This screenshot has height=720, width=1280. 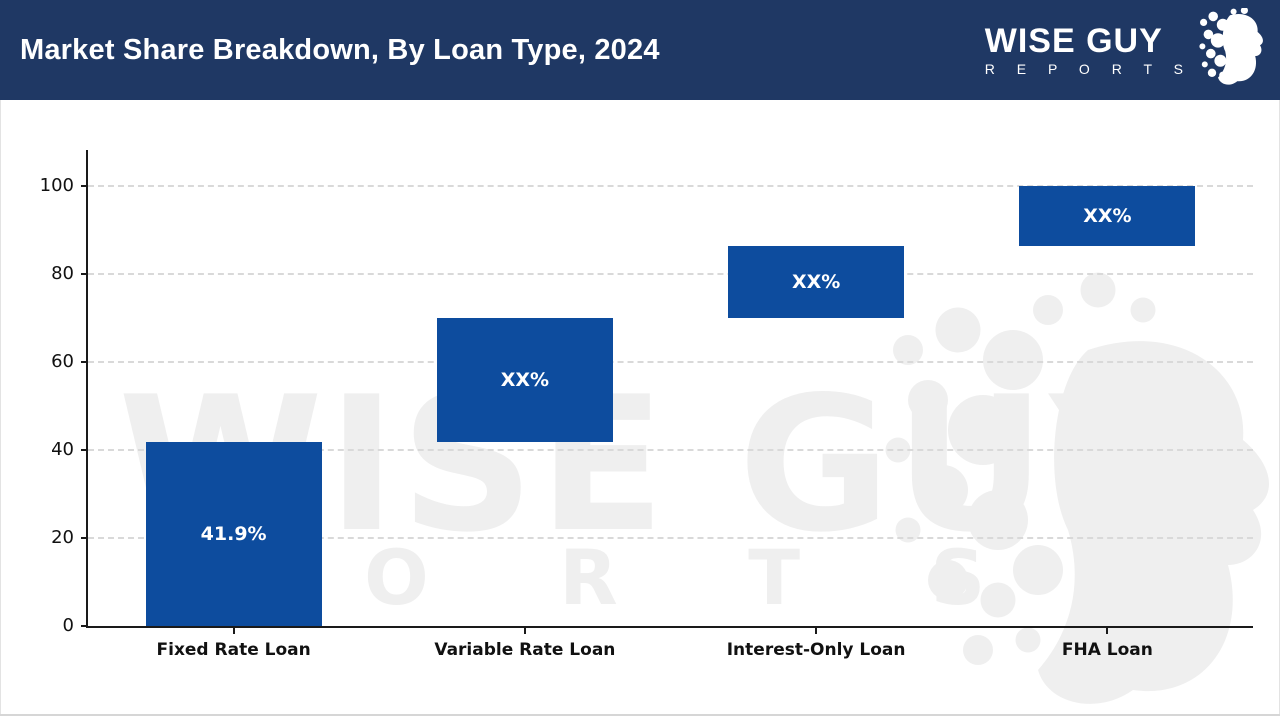 I want to click on x-category-label: Fixed Rate Loan, so click(x=233, y=650).